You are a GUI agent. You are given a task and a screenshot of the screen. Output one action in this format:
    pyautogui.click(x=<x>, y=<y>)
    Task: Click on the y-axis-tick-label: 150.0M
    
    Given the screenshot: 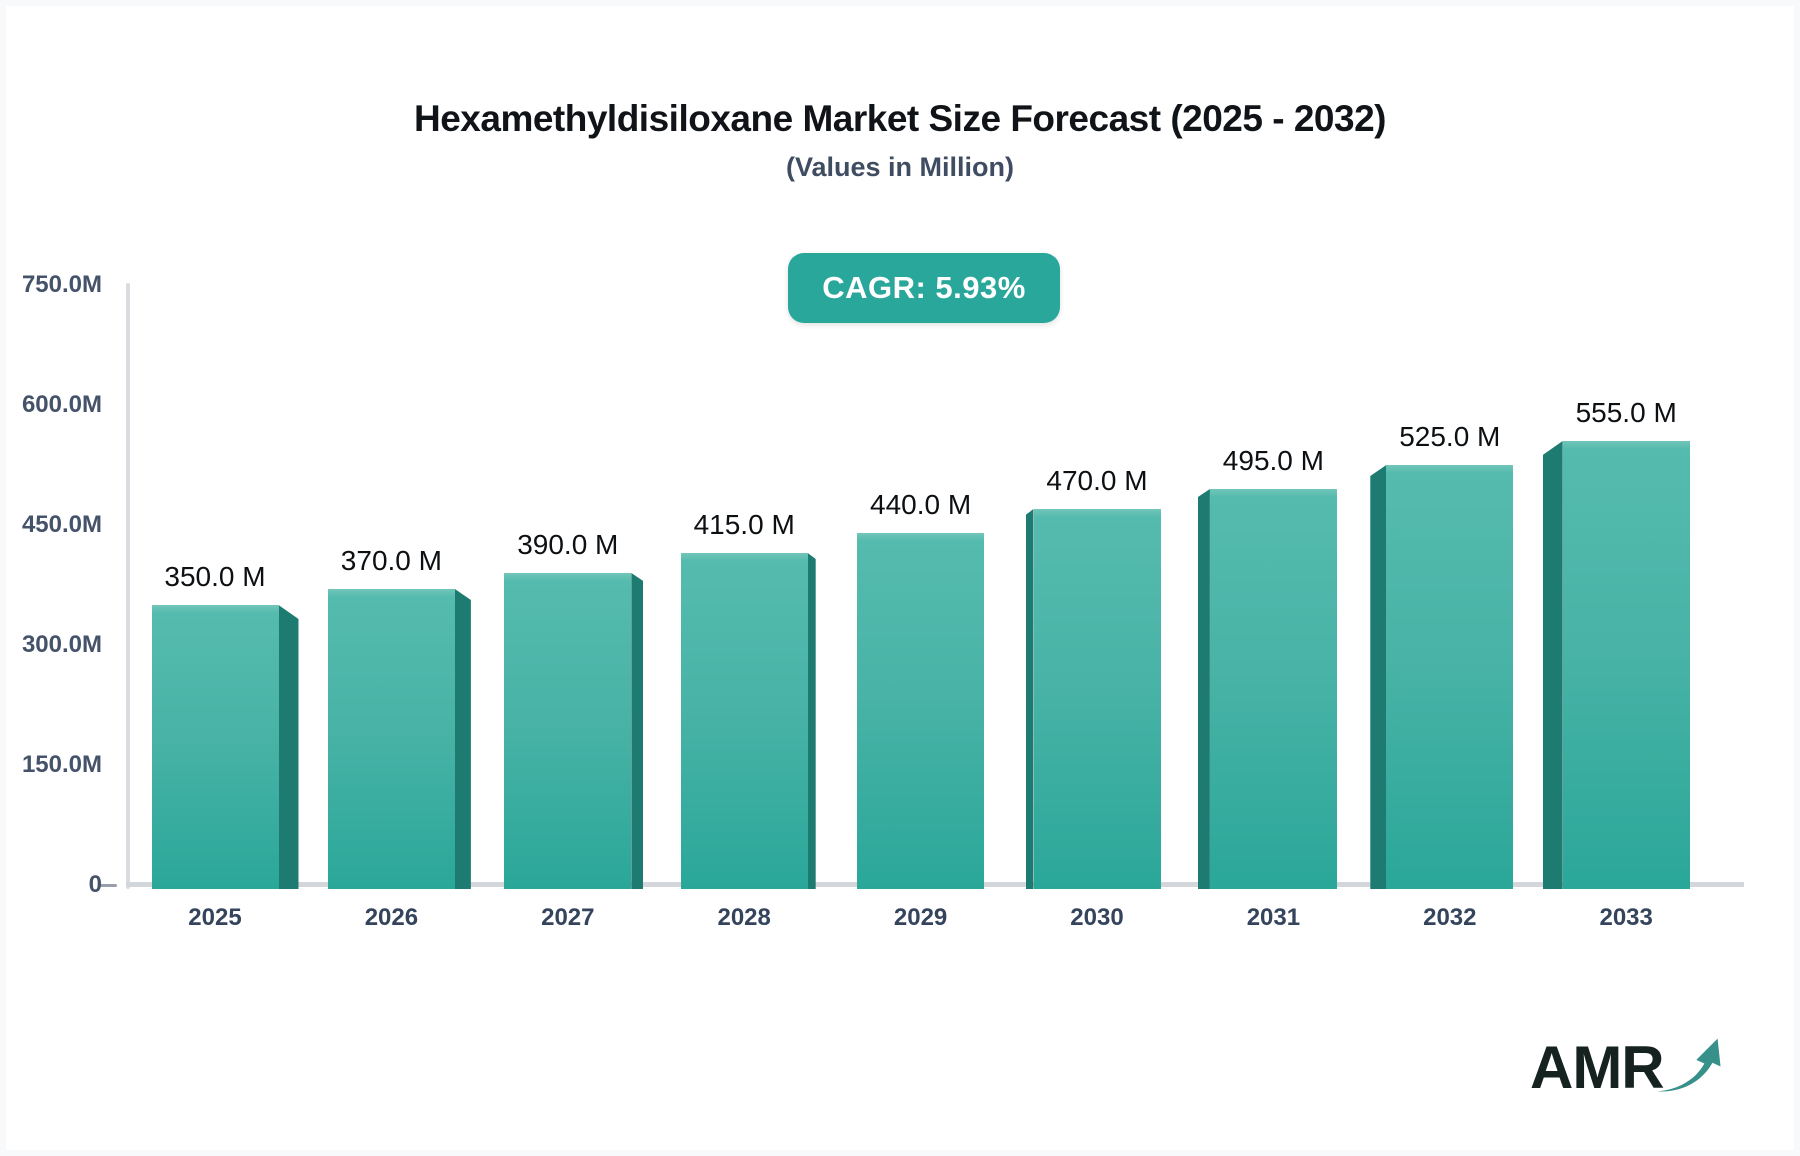 What is the action you would take?
    pyautogui.click(x=61, y=764)
    